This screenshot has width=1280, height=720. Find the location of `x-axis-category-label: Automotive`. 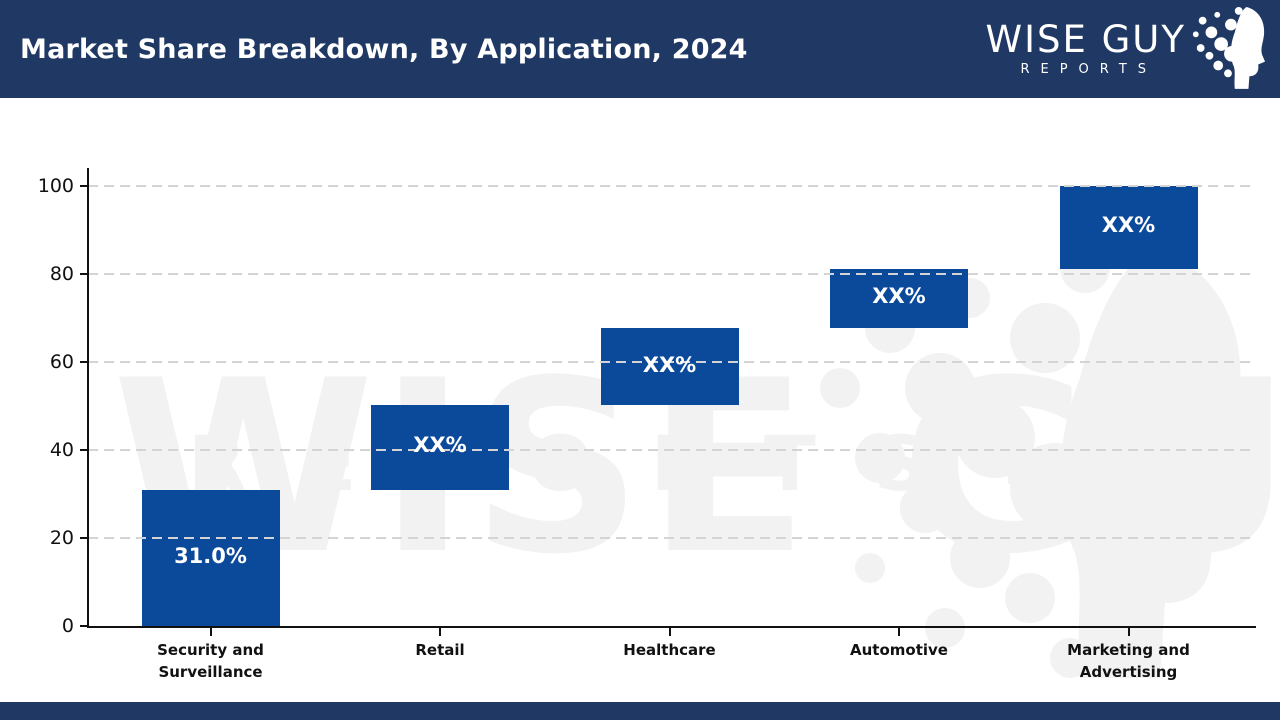

x-axis-category-label: Automotive is located at coordinates (899, 650).